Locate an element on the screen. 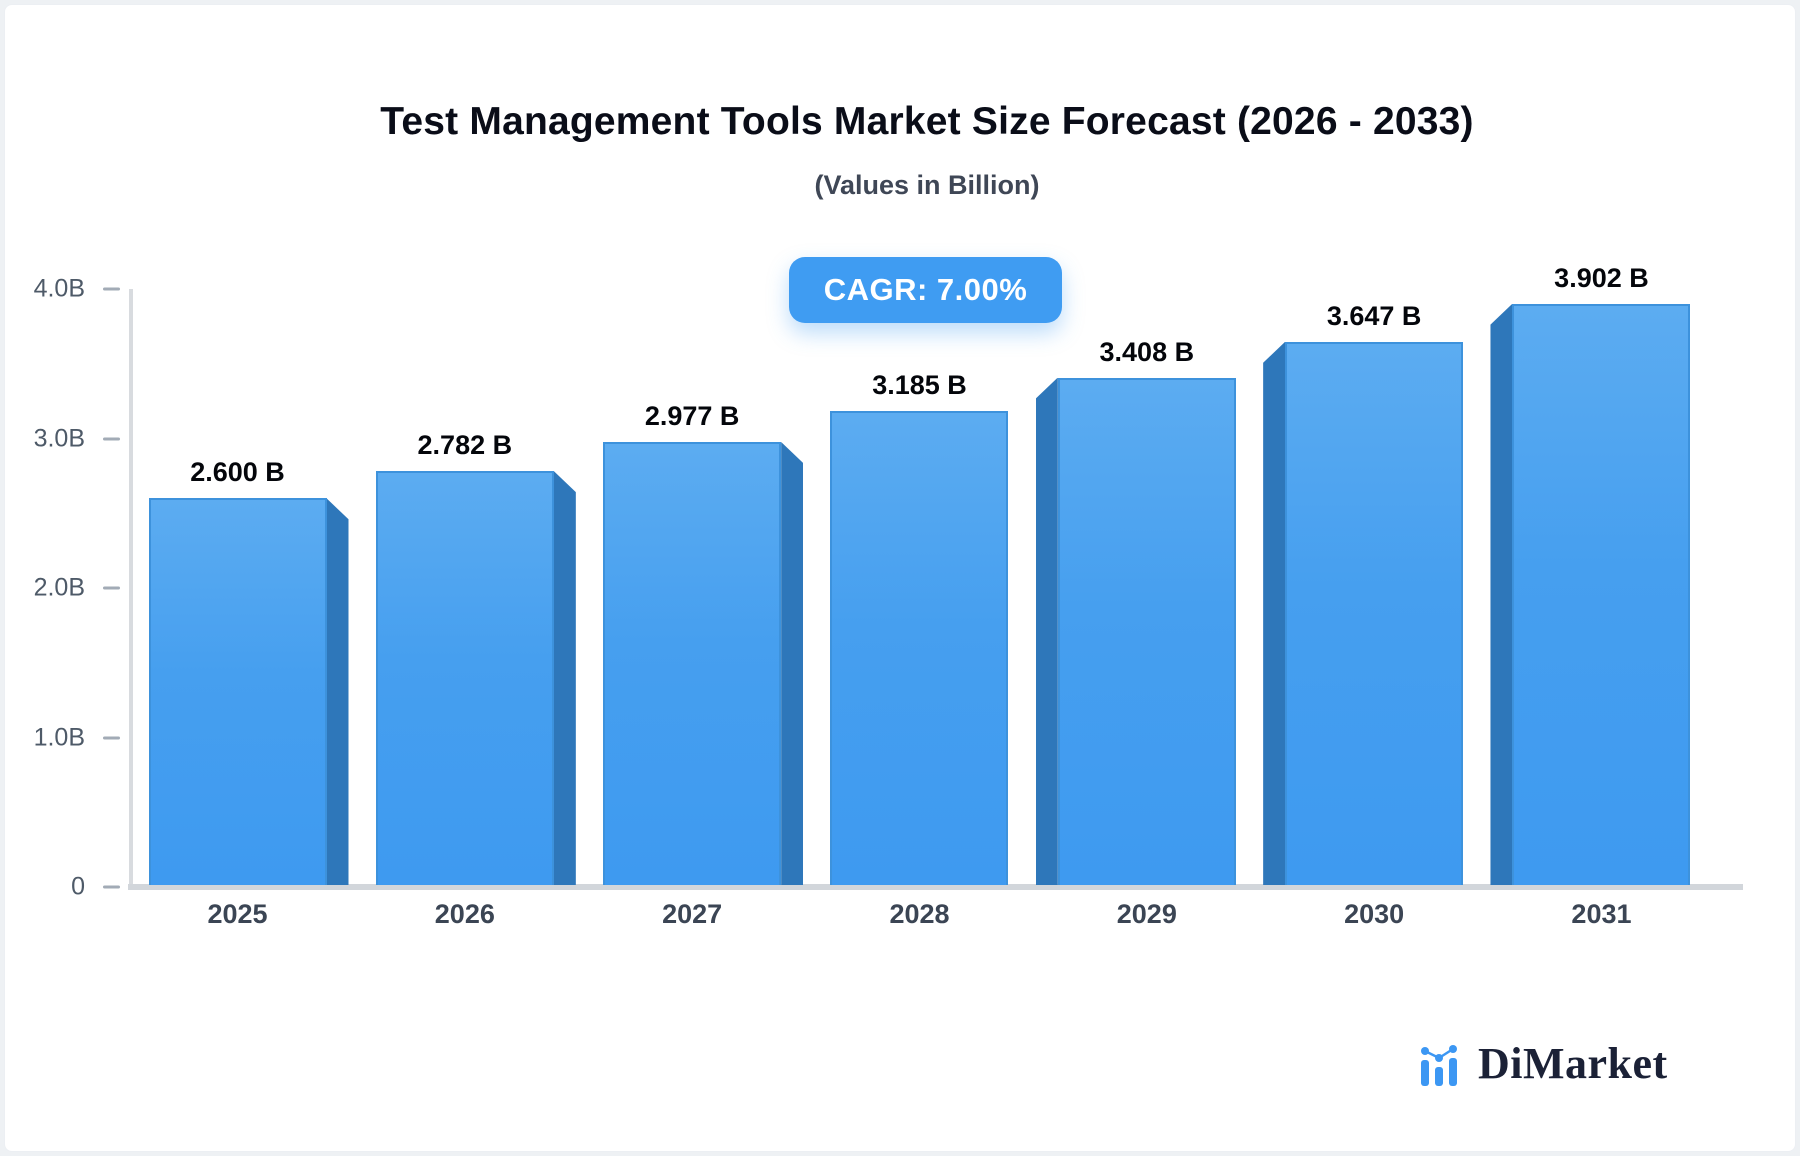 The image size is (1800, 1156). bar-value-label: 2.600 B is located at coordinates (237, 472).